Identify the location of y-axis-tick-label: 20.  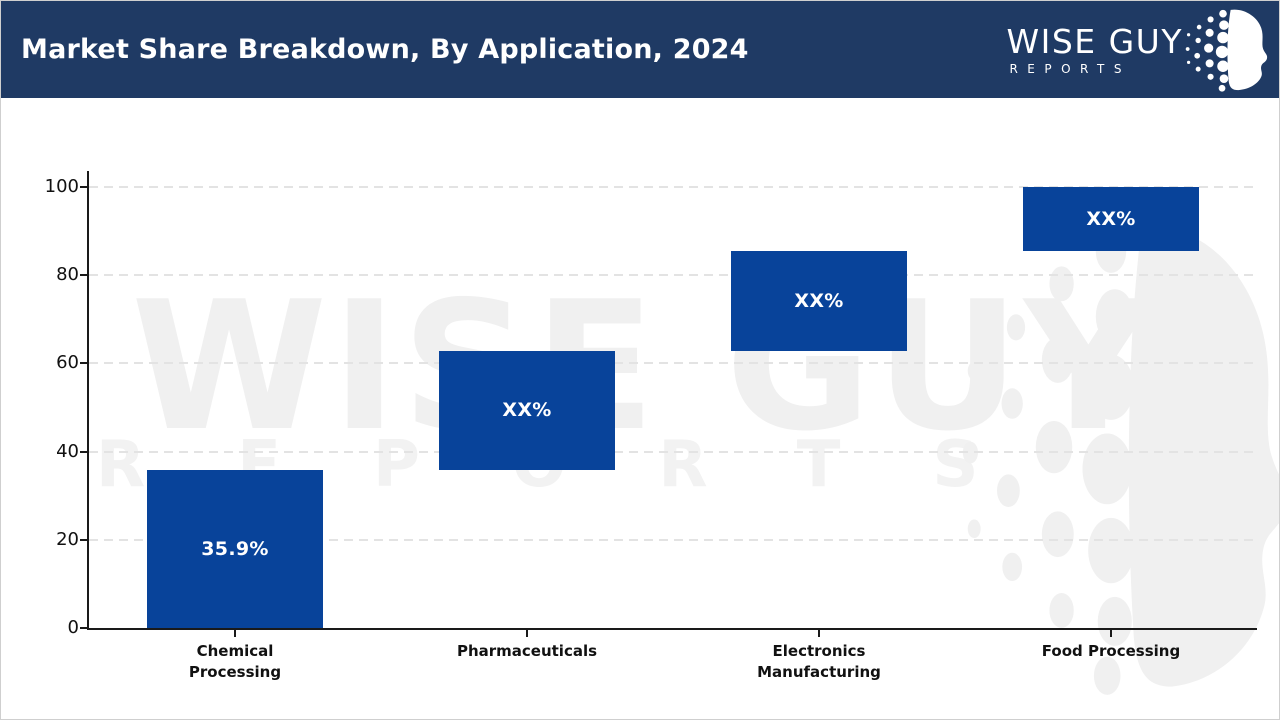
(67, 539).